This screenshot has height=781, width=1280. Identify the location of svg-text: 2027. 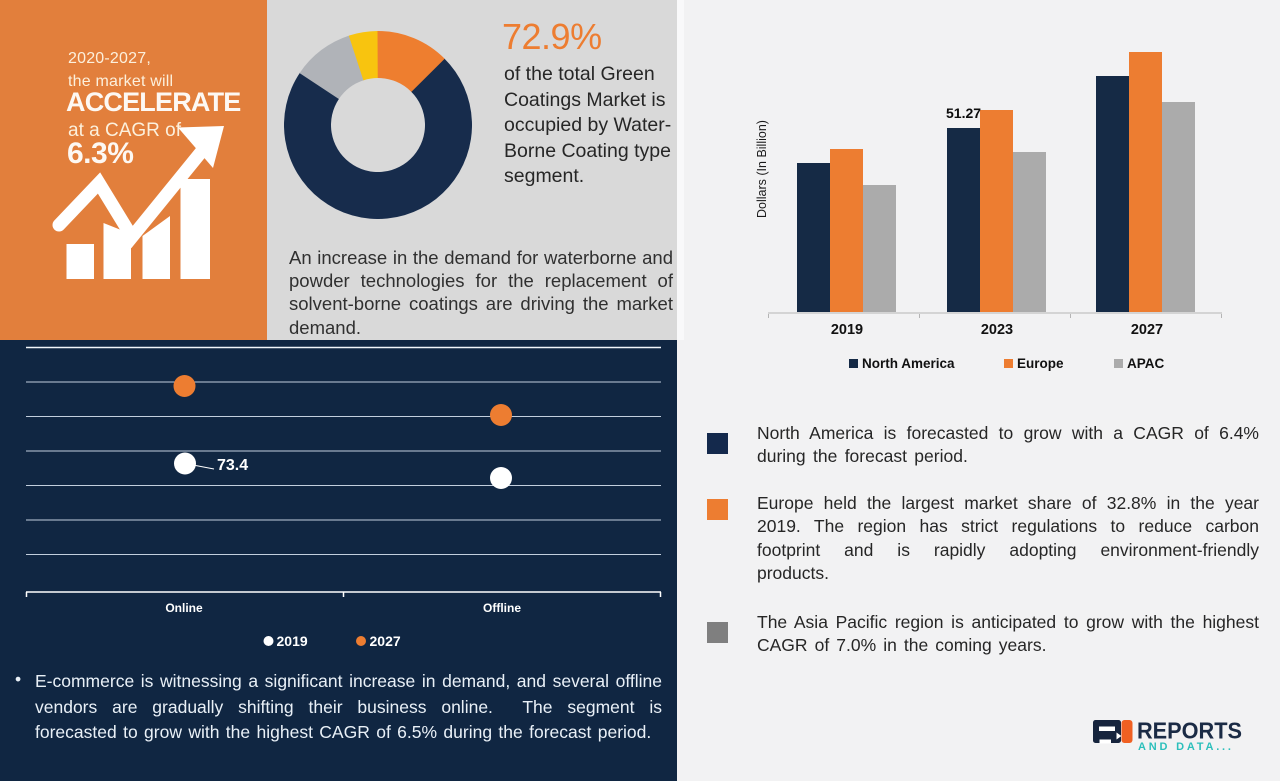
(385, 641).